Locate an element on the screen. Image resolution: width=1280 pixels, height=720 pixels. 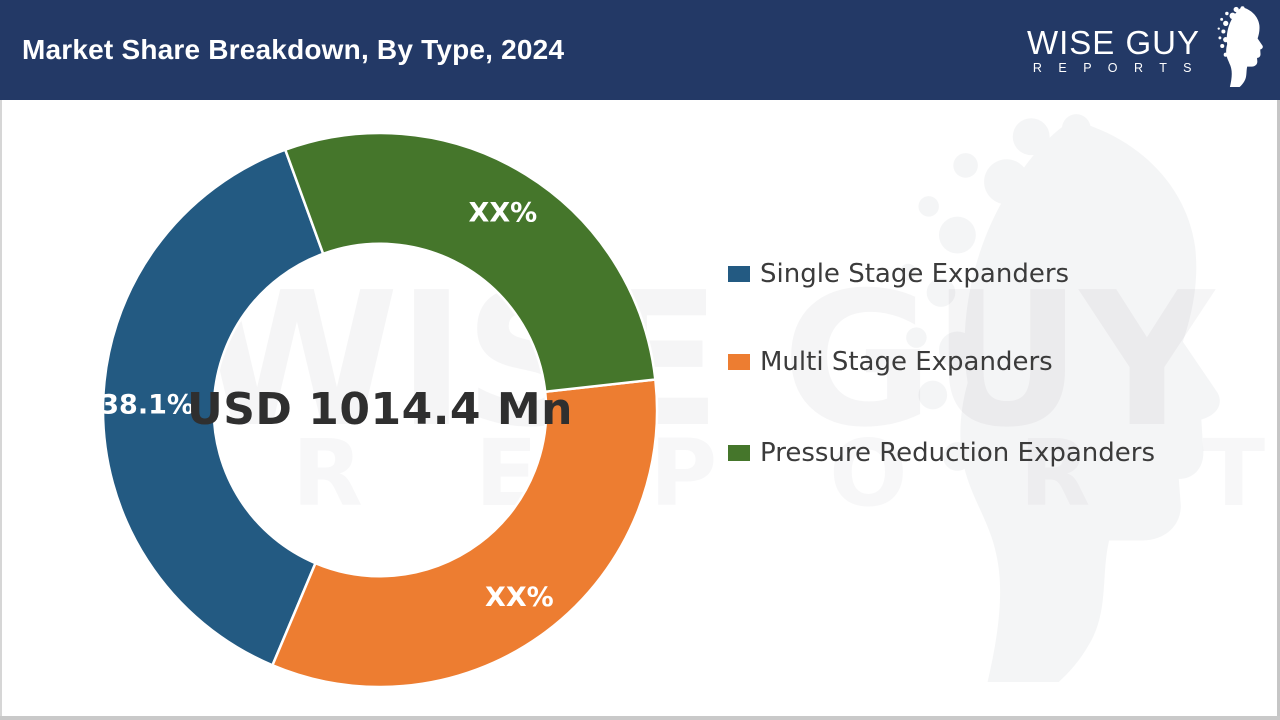
legend-swatch-multi-stage-expanders is located at coordinates (739, 362).